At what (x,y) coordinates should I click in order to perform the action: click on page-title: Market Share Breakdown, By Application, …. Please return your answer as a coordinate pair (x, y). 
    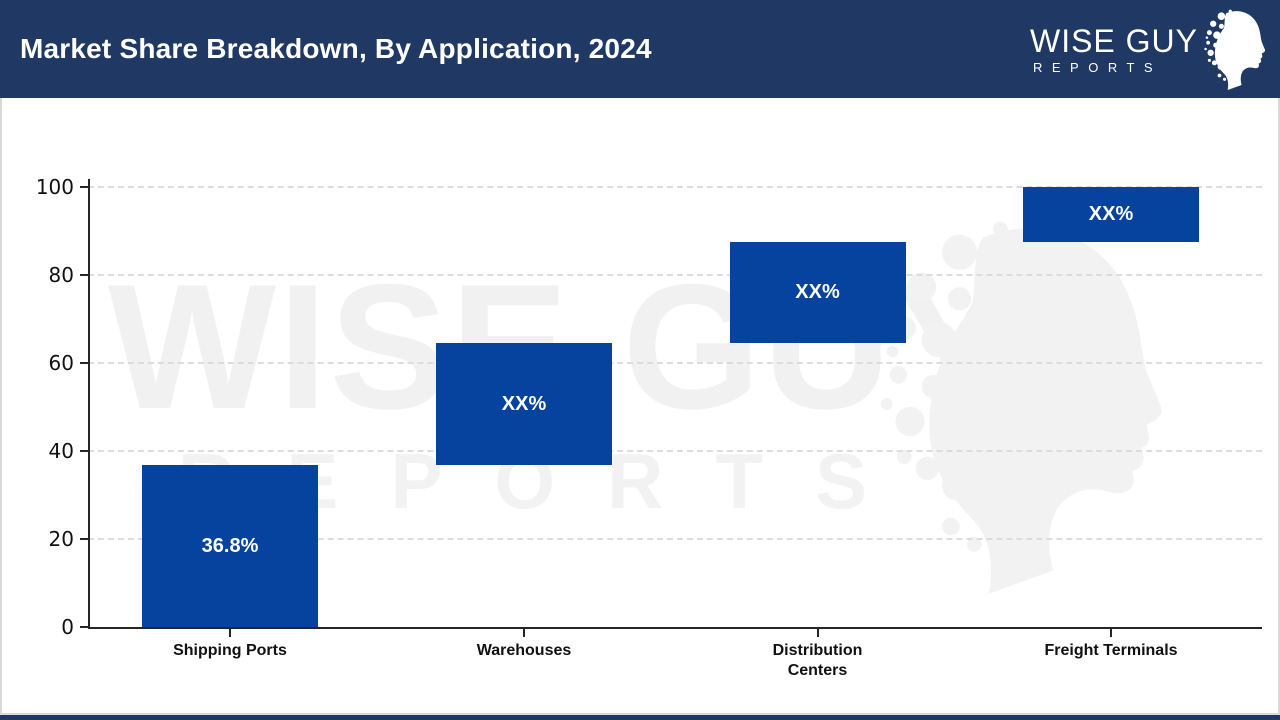
    Looking at the image, I should click on (336, 48).